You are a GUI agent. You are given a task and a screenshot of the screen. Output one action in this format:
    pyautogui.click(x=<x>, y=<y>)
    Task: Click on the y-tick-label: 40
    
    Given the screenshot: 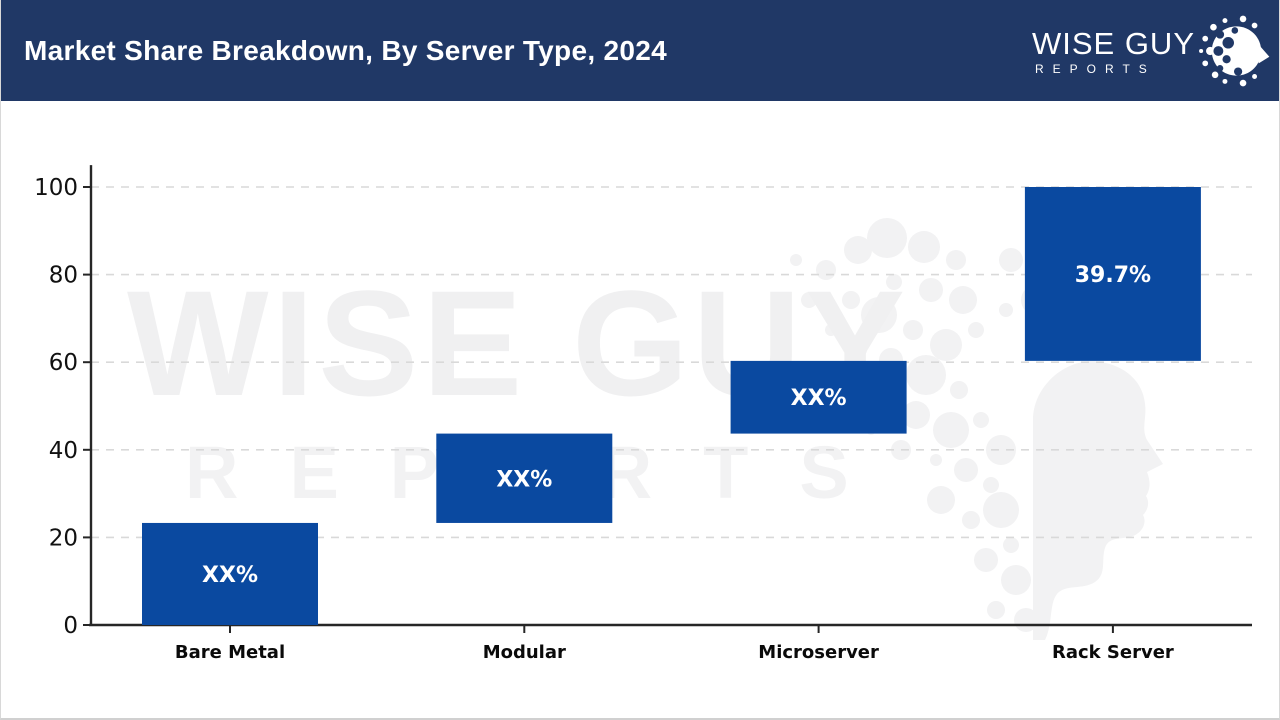 What is the action you would take?
    pyautogui.click(x=63, y=451)
    